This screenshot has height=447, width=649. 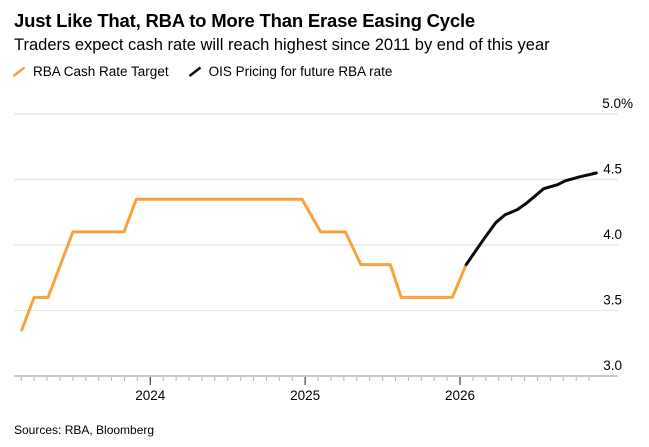 What do you see at coordinates (305, 395) in the screenshot?
I see `x-axis-label-2025: 2025` at bounding box center [305, 395].